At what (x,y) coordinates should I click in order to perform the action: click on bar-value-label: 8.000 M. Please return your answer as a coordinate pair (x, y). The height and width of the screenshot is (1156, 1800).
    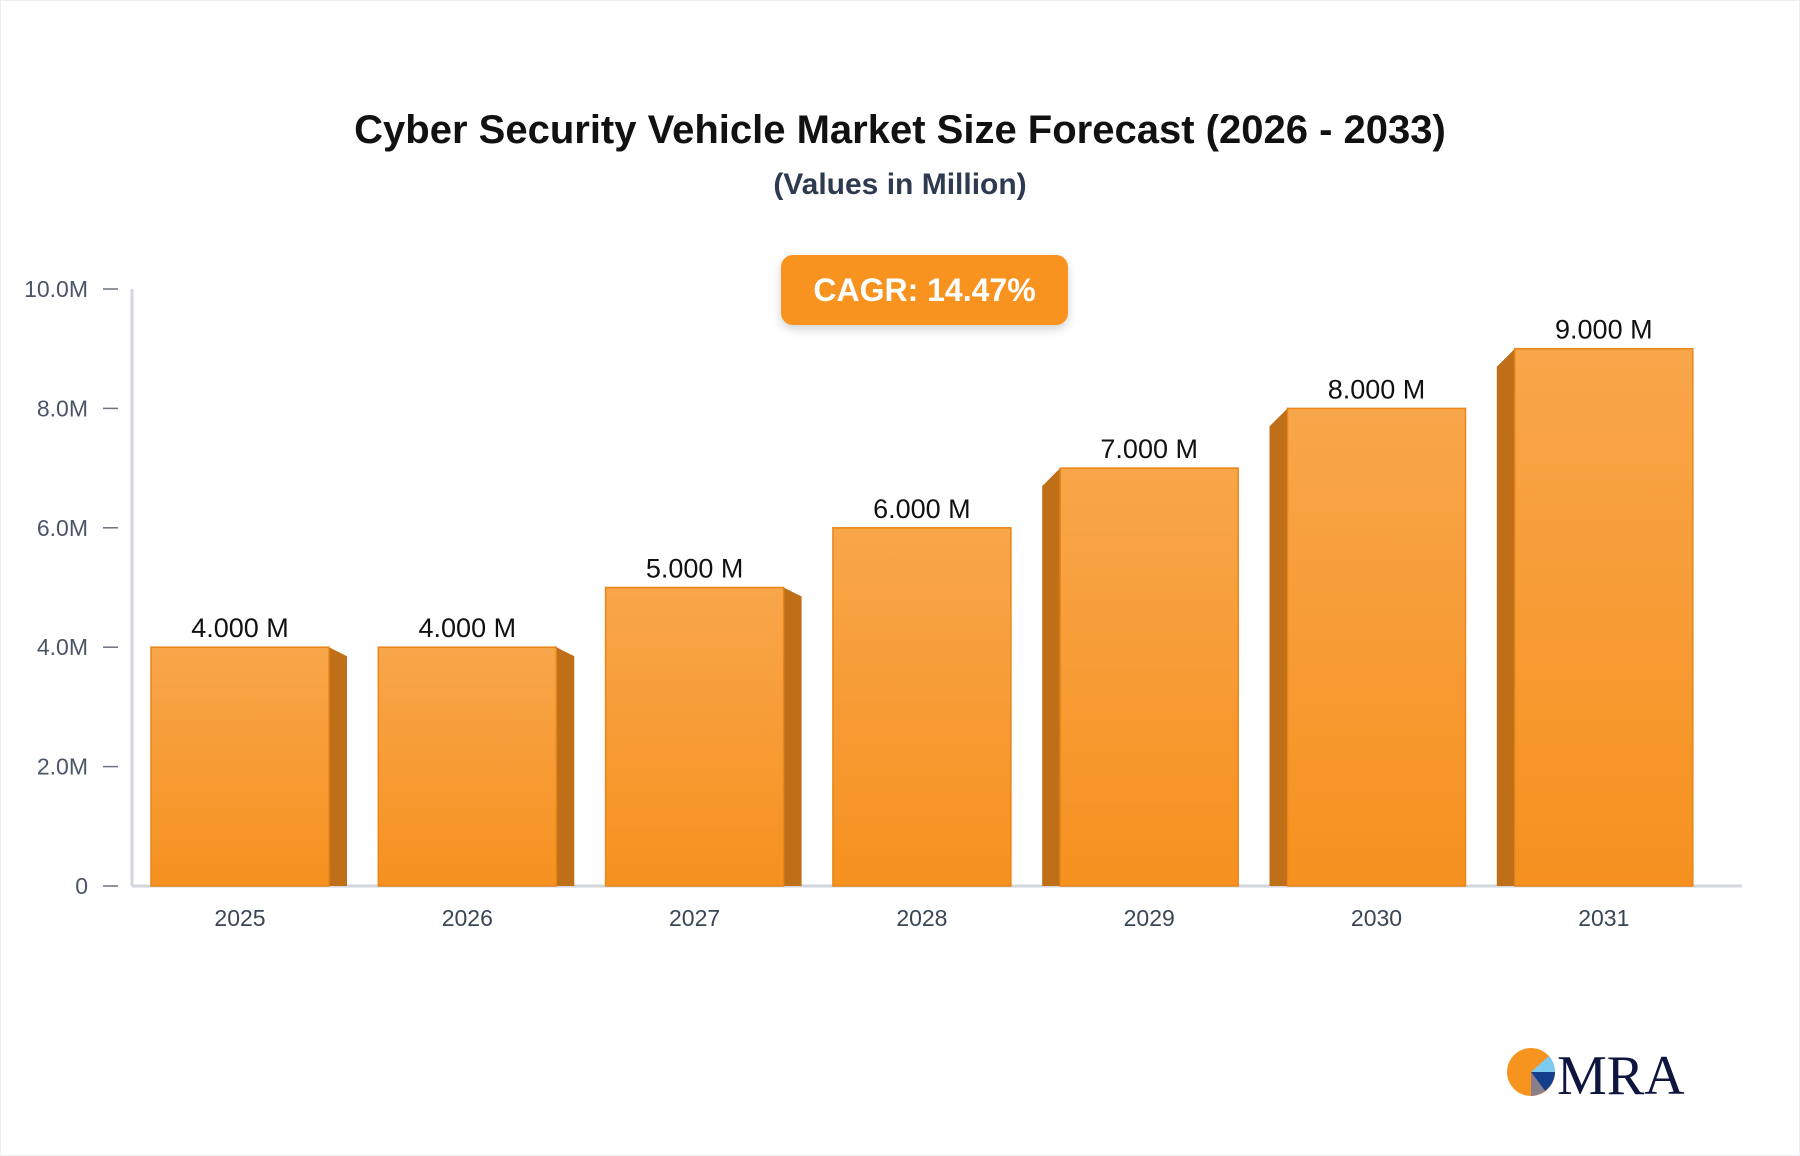
    Looking at the image, I should click on (1377, 389).